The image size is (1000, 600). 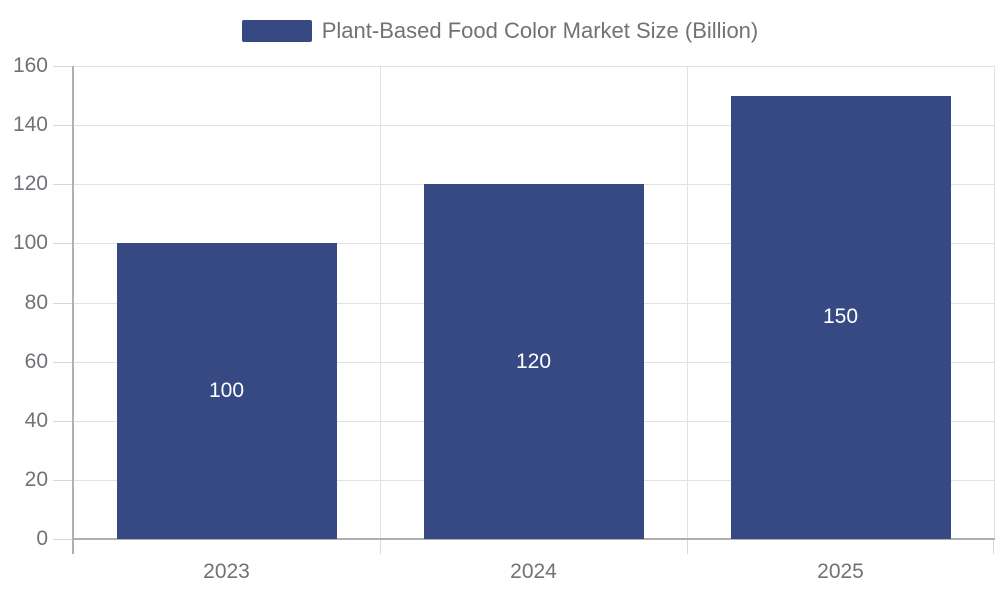 What do you see at coordinates (30, 243) in the screenshot?
I see `y-axis-label: 100` at bounding box center [30, 243].